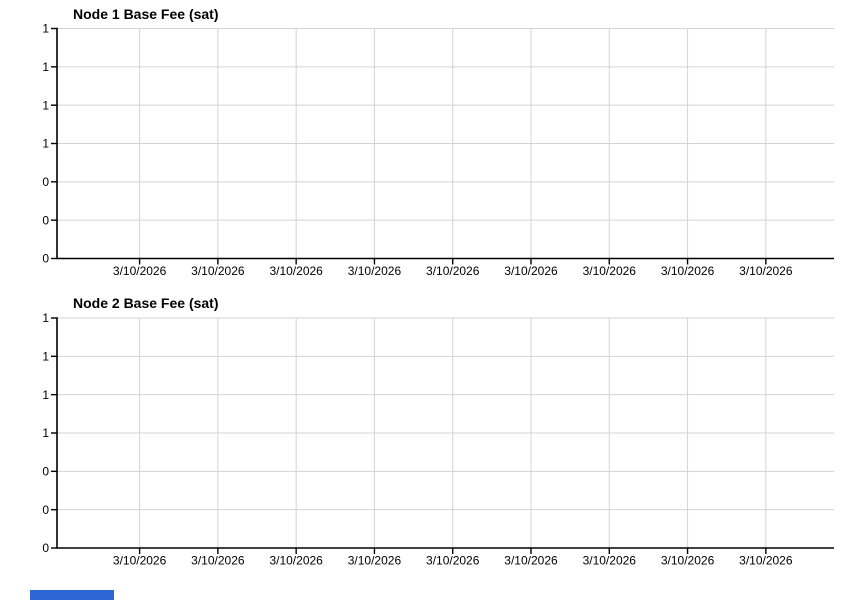 The image size is (860, 600). Describe the element at coordinates (72, 595) in the screenshot. I see `partial-blue-bar` at that location.